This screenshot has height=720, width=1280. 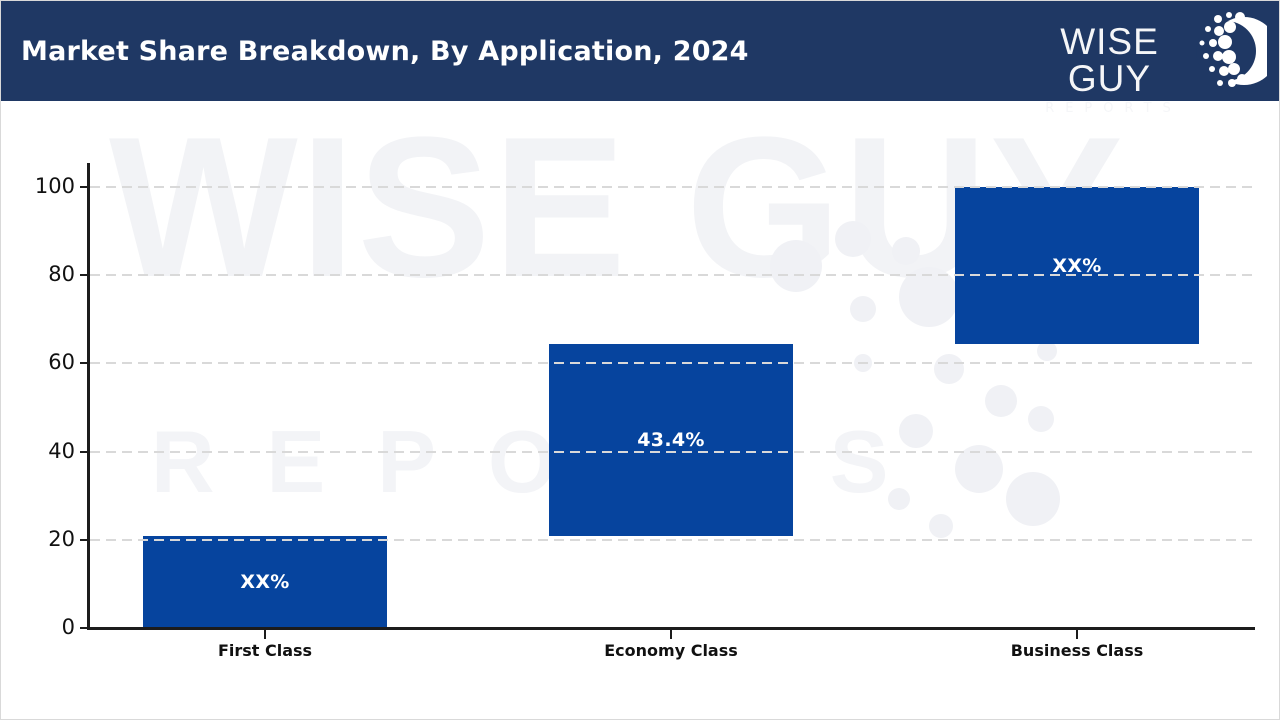 I want to click on logo-text: WISE GUY REPORTS, so click(x=1109, y=69).